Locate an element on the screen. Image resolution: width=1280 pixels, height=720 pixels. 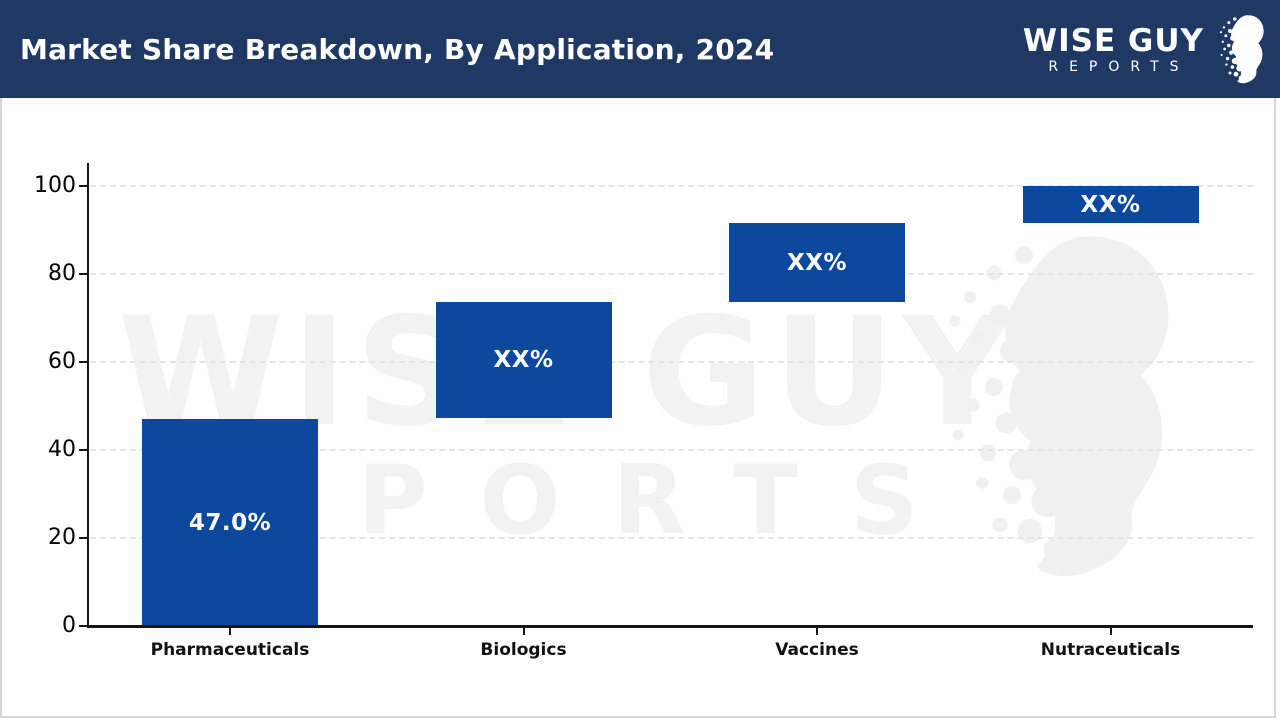
x-label-nutraceuticals: Nutraceuticals is located at coordinates (1110, 650).